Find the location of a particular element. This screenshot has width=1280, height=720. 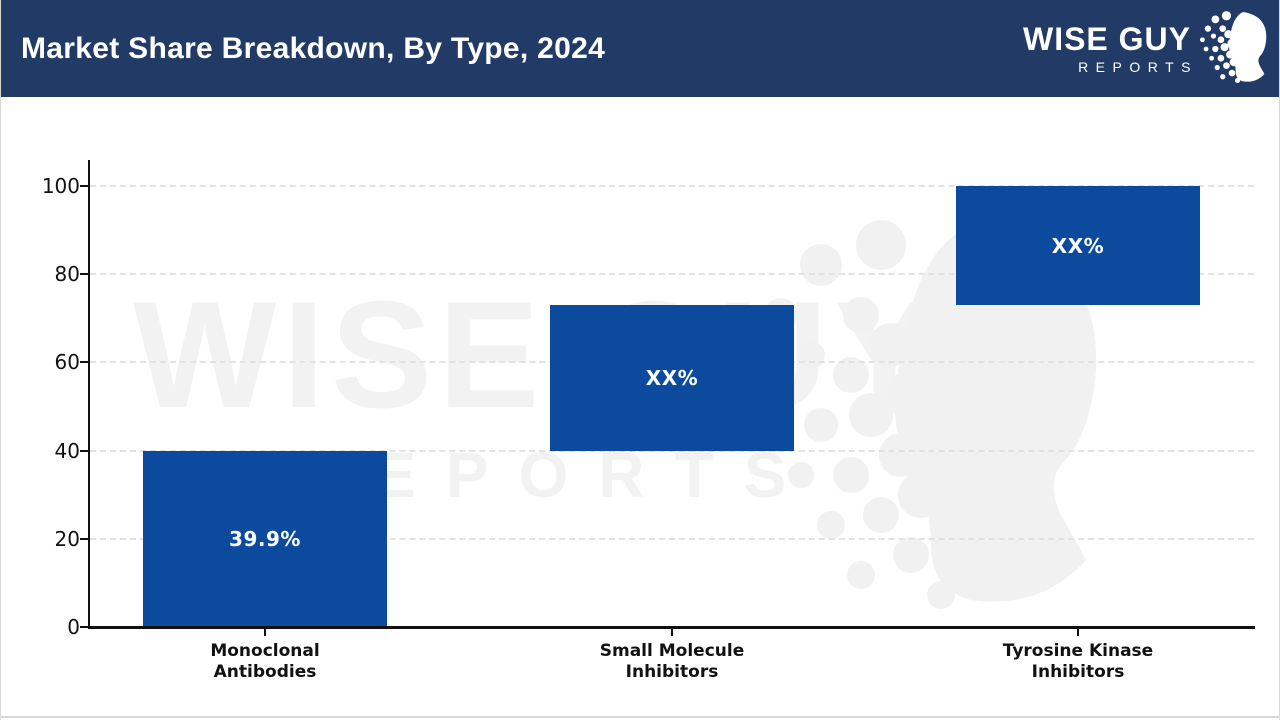

logo-subtitle: REPORTS is located at coordinates (1138, 67).